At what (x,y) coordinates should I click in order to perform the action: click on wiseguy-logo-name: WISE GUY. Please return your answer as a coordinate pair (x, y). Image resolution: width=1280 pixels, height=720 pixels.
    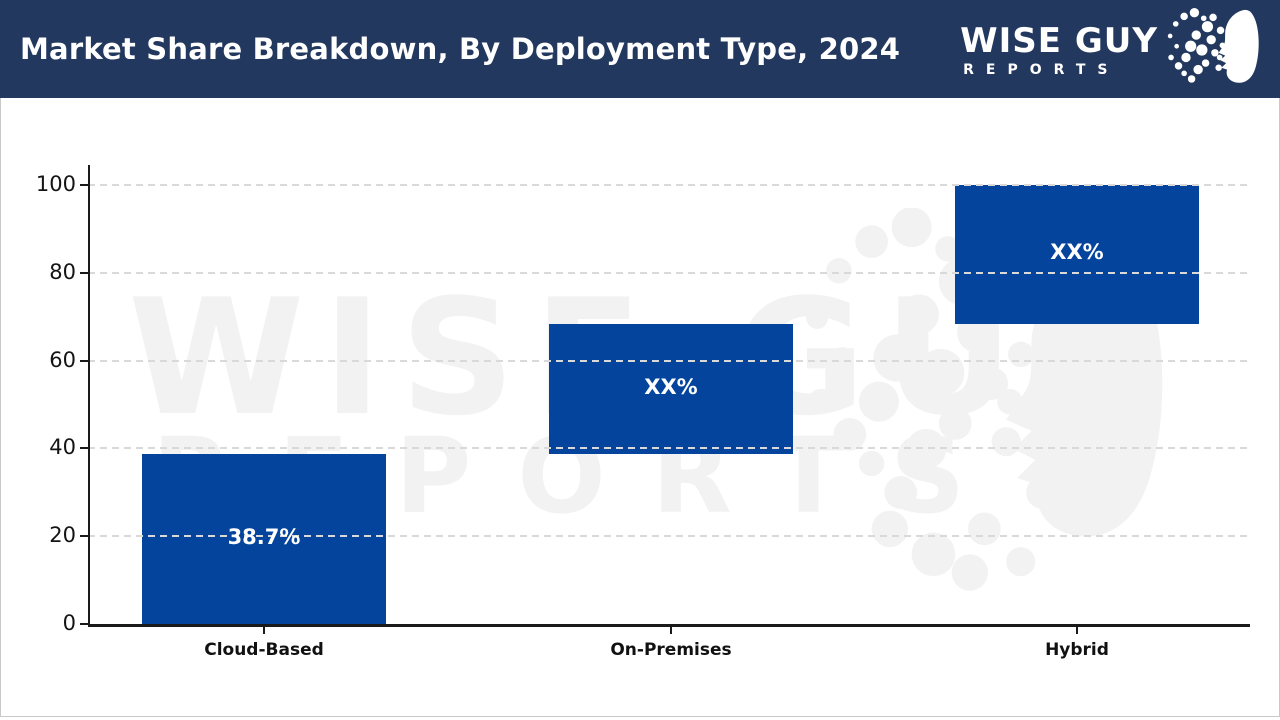
    Looking at the image, I should click on (1059, 40).